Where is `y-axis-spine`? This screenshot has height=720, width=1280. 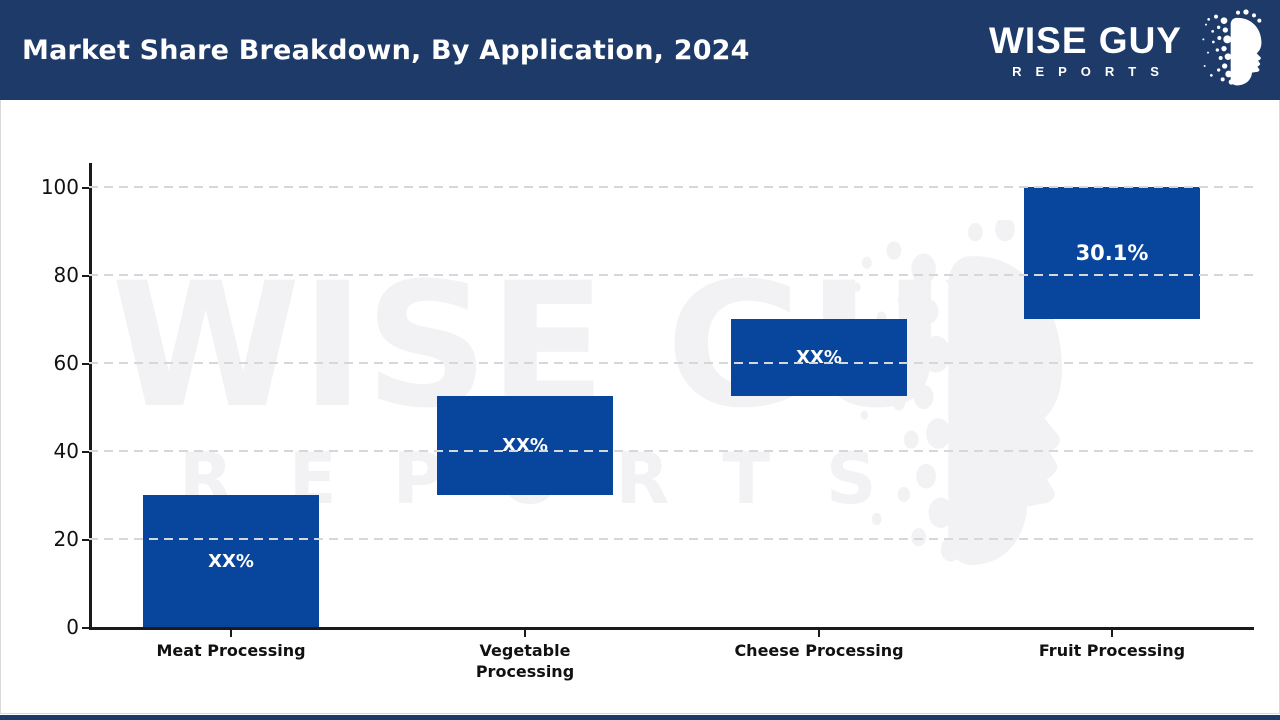
y-axis-spine is located at coordinates (90, 396).